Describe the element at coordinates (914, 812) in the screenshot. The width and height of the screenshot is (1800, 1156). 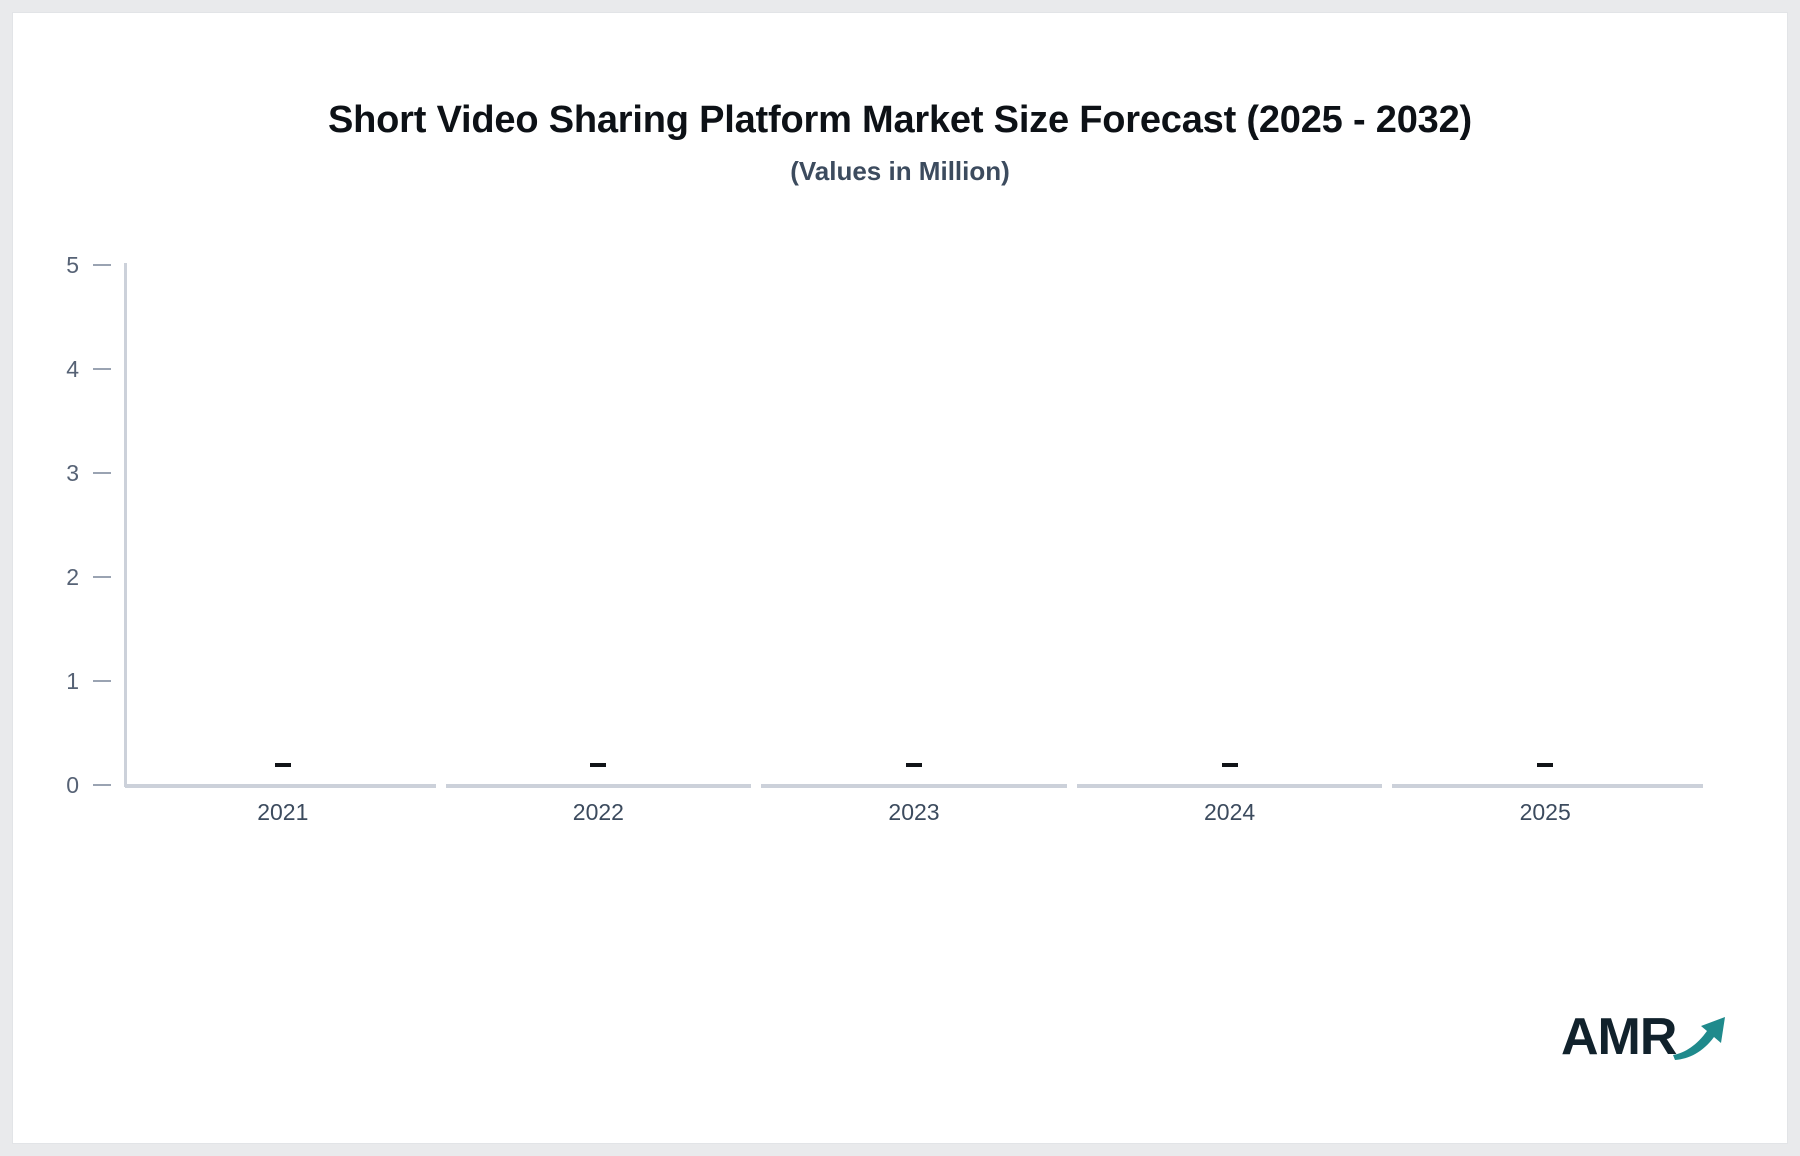
I see `x-axis-tick-label: 2023` at that location.